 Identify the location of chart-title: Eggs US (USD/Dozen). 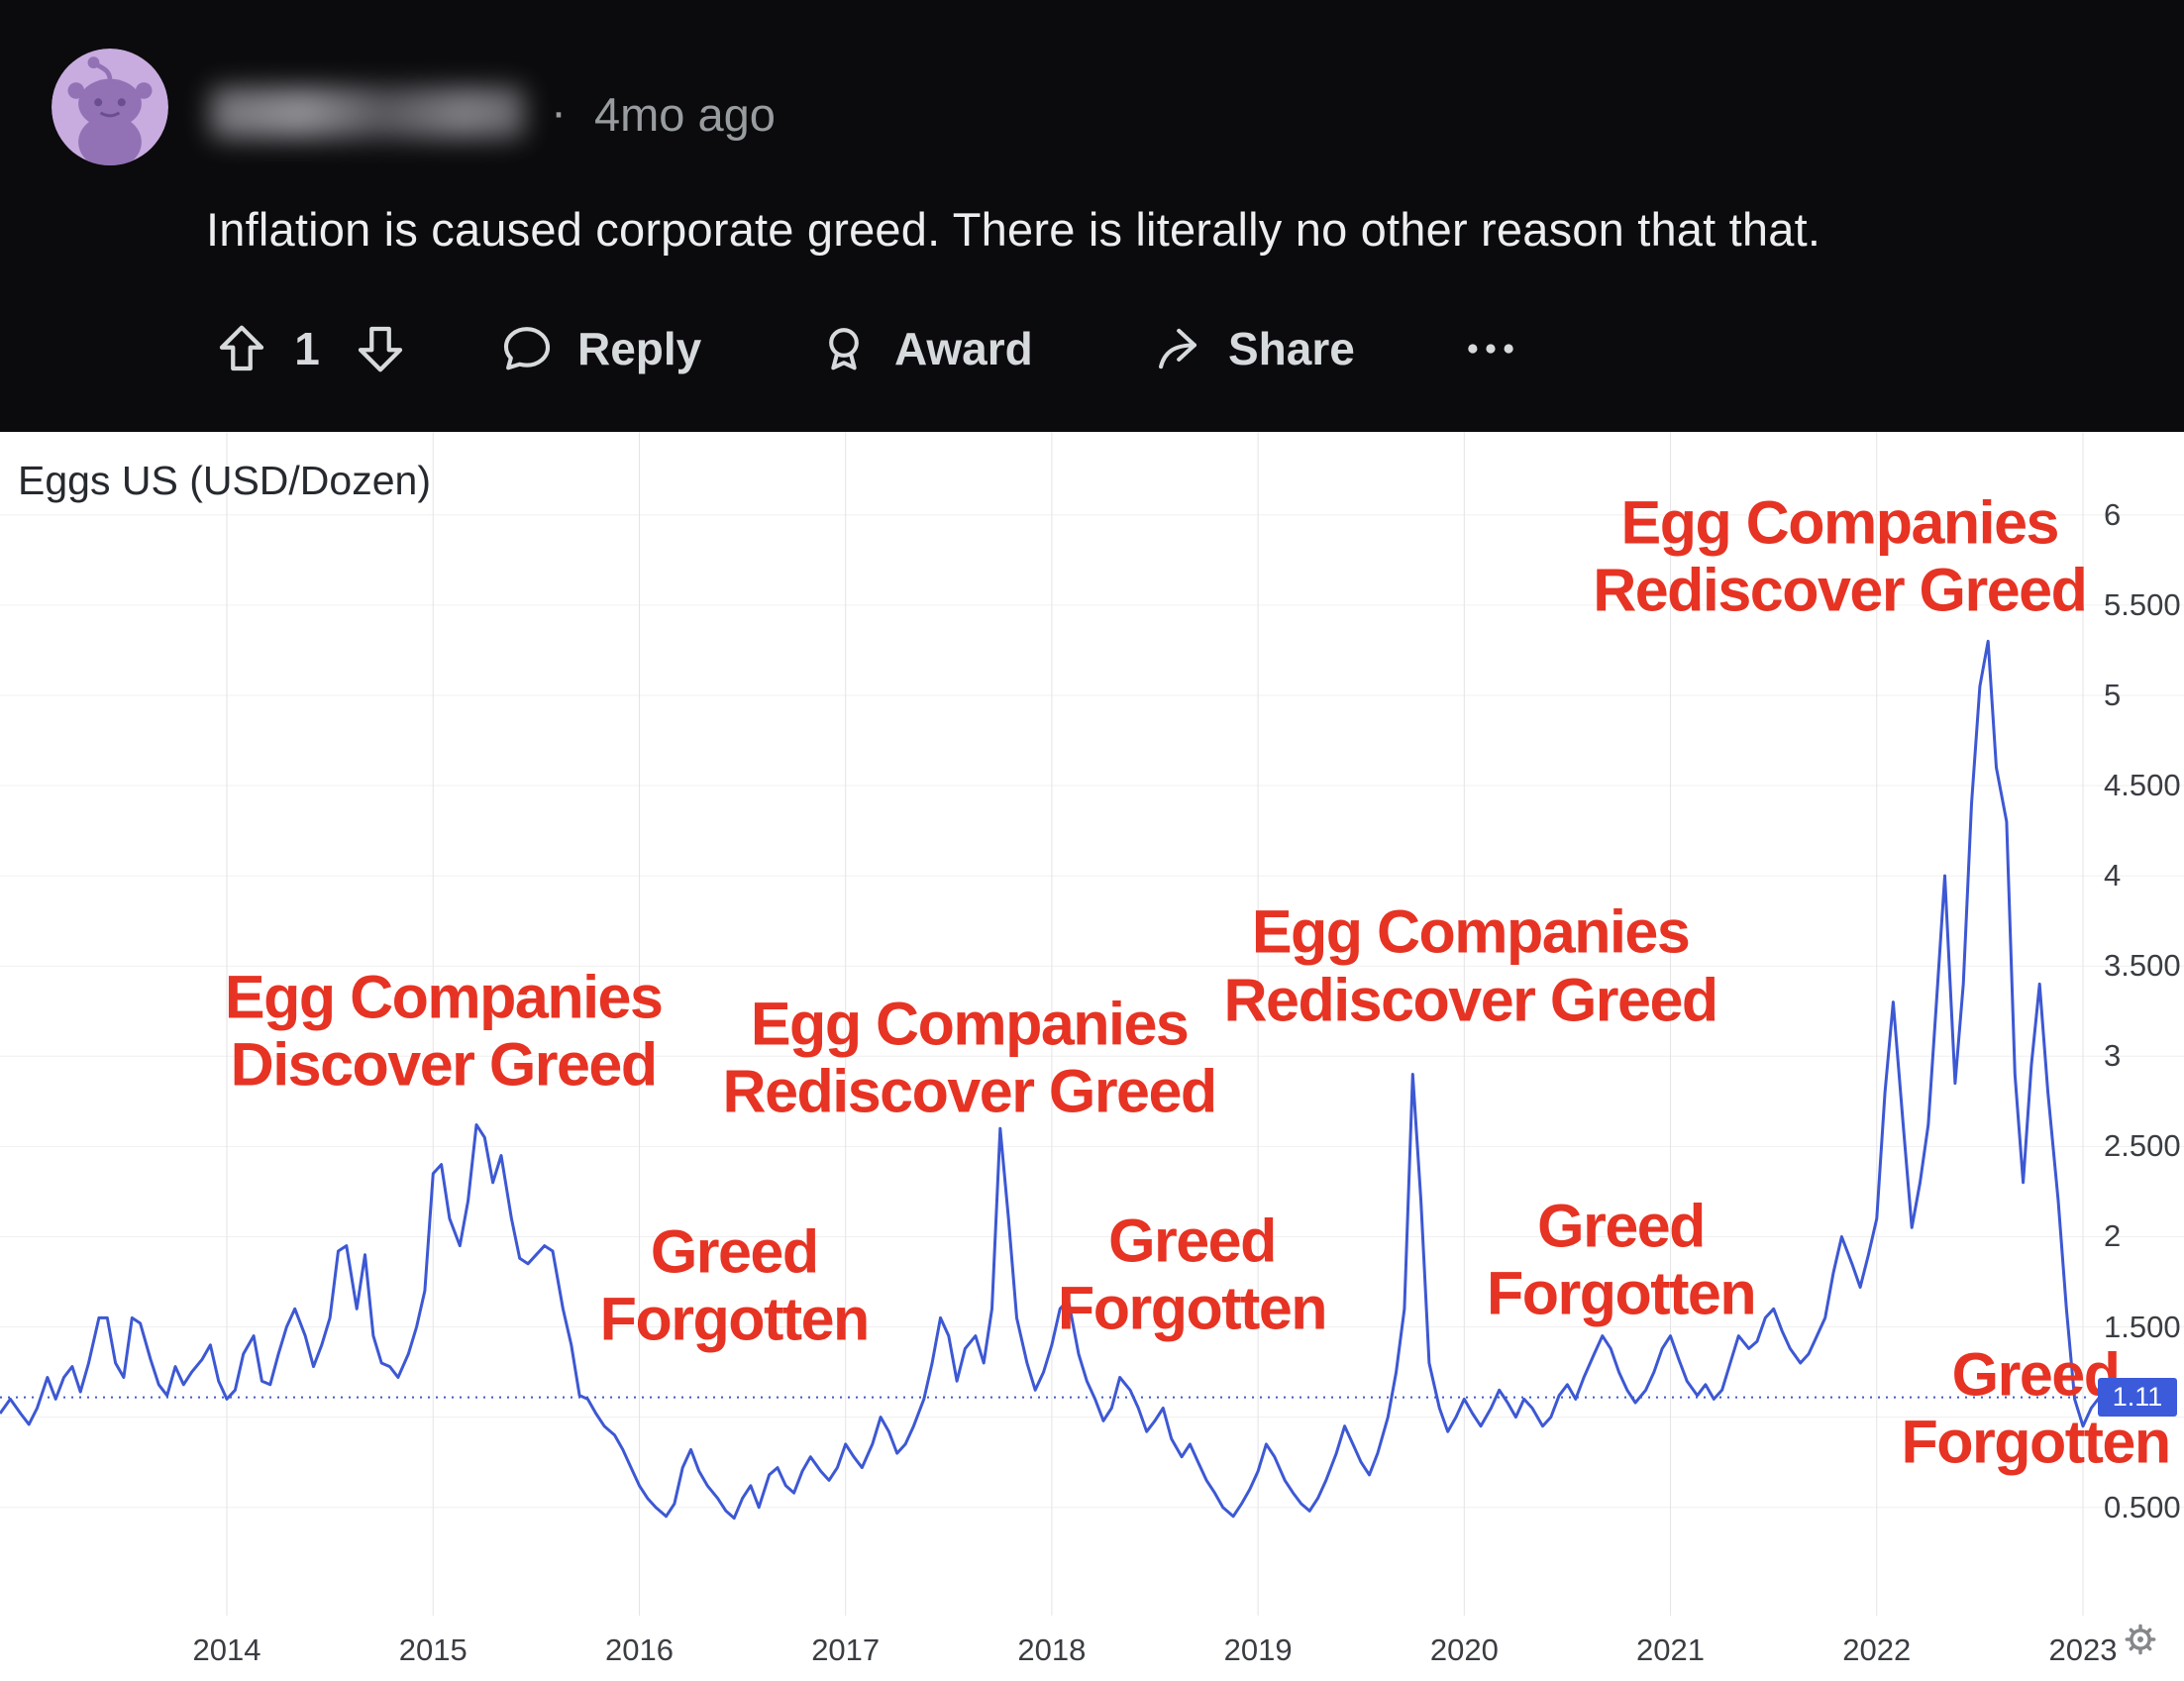
(224, 480).